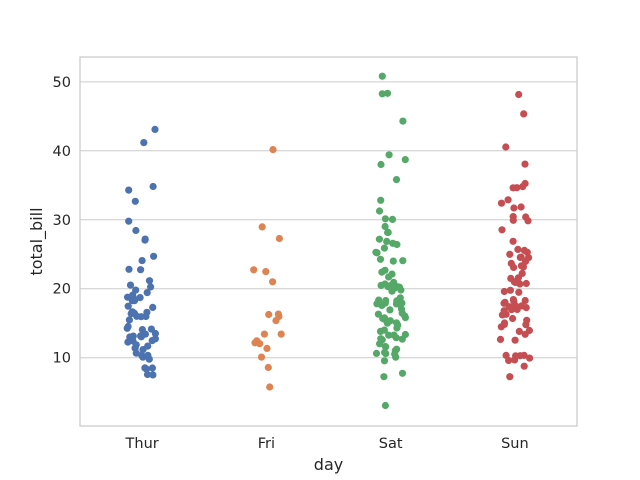 Image resolution: width=640 pixels, height=480 pixels. What do you see at coordinates (142, 444) in the screenshot?
I see `x-tick-label: Thur` at bounding box center [142, 444].